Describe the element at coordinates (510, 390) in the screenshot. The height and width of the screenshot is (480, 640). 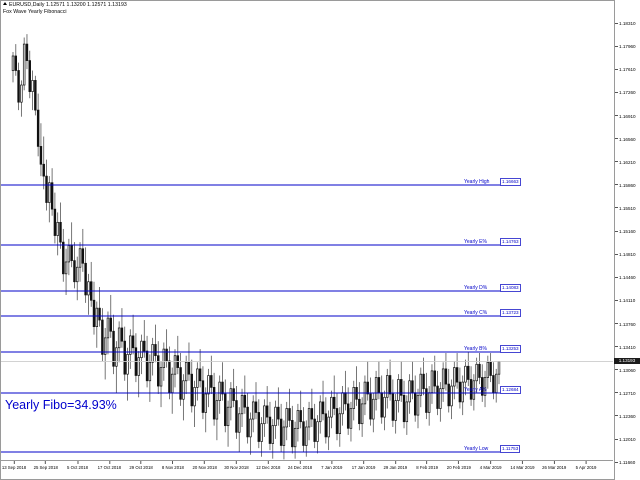
I see `fib-level-price-box: 1.12684` at that location.